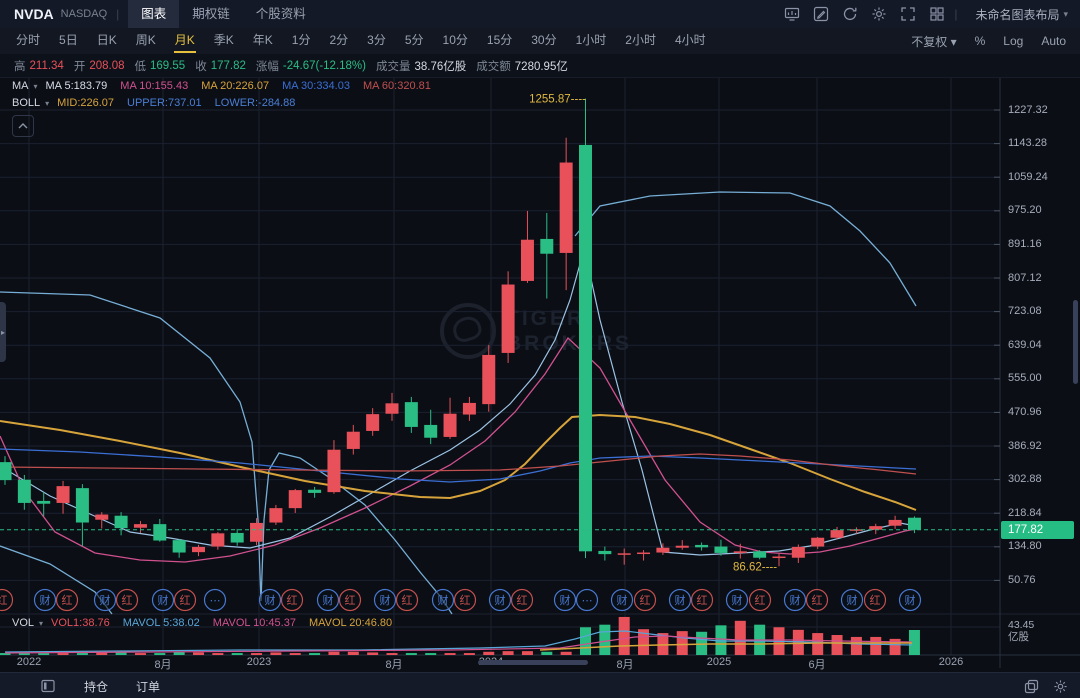  Describe the element at coordinates (980, 41) in the screenshot. I see `toolbar-right-1: %` at that location.